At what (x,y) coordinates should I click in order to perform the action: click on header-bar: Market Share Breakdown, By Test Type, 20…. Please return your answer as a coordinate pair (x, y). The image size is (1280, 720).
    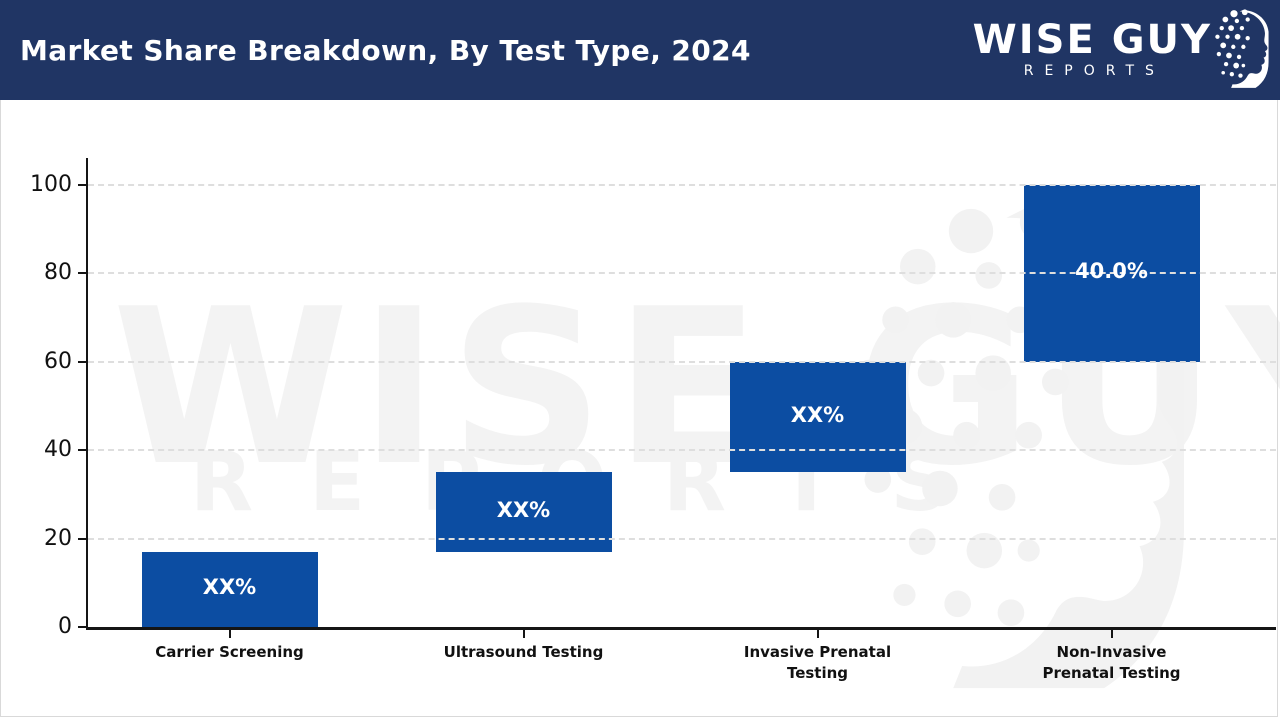
    Looking at the image, I should click on (640, 50).